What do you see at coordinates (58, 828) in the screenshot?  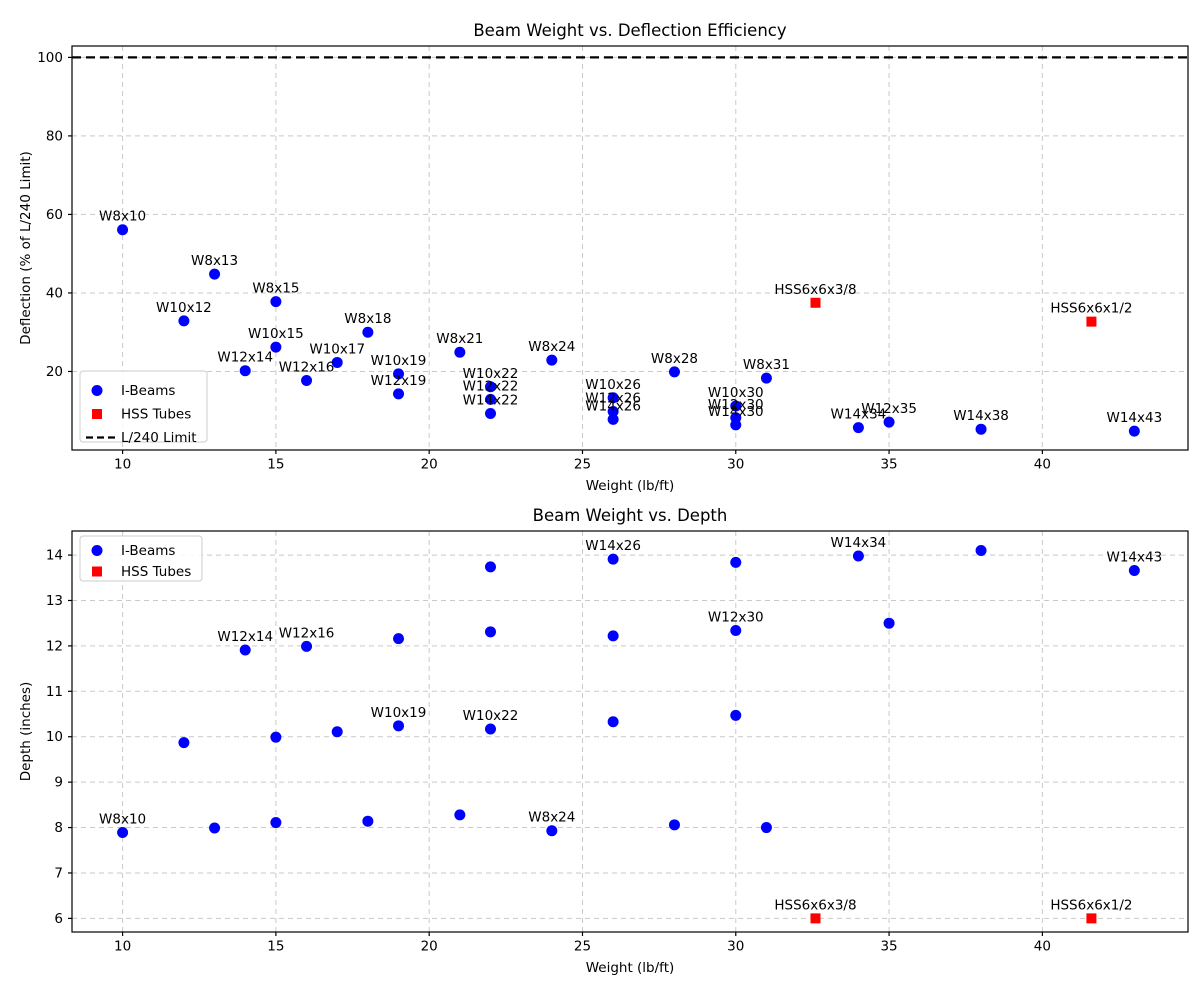 I see `y-tick-label: 8` at bounding box center [58, 828].